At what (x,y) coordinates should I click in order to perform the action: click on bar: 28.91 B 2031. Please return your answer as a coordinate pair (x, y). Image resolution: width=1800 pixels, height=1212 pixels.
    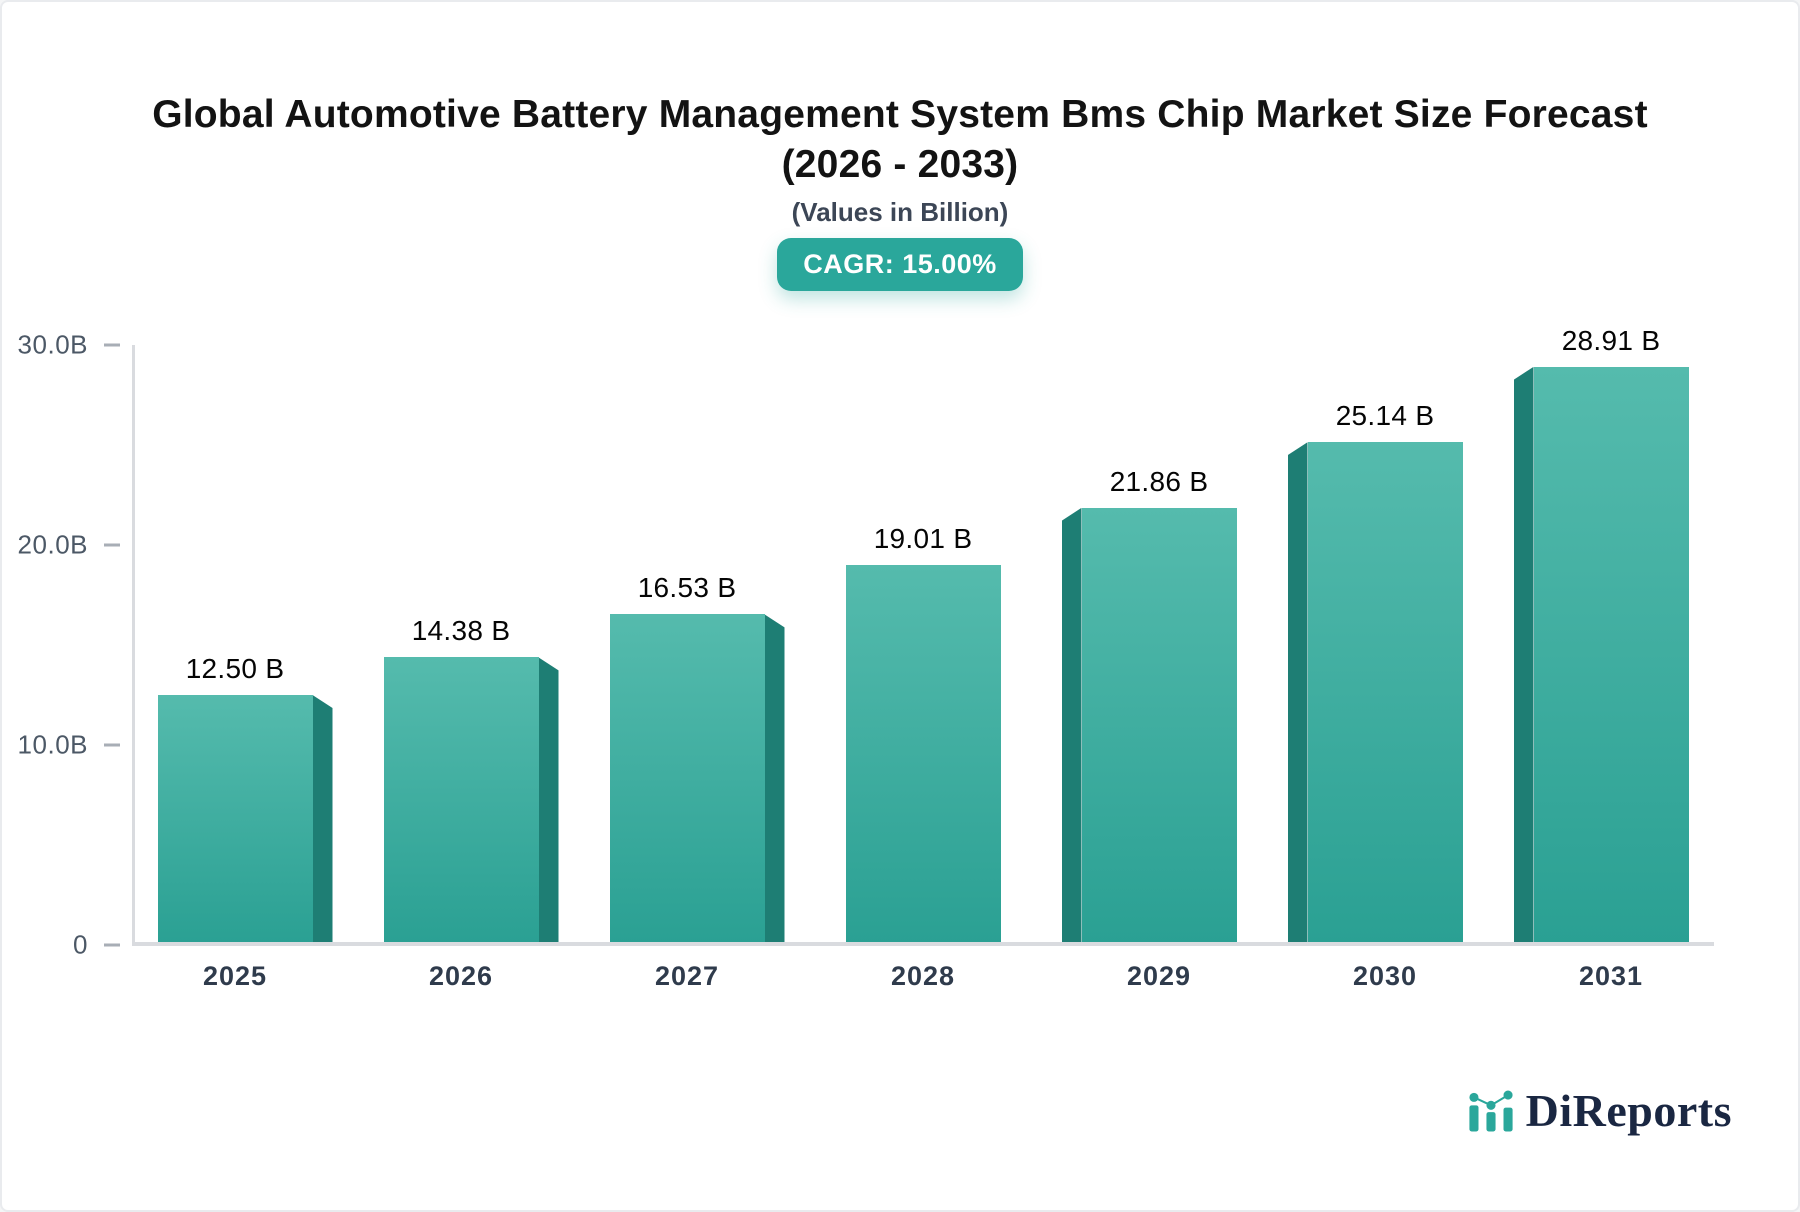
    Looking at the image, I should click on (1601, 658).